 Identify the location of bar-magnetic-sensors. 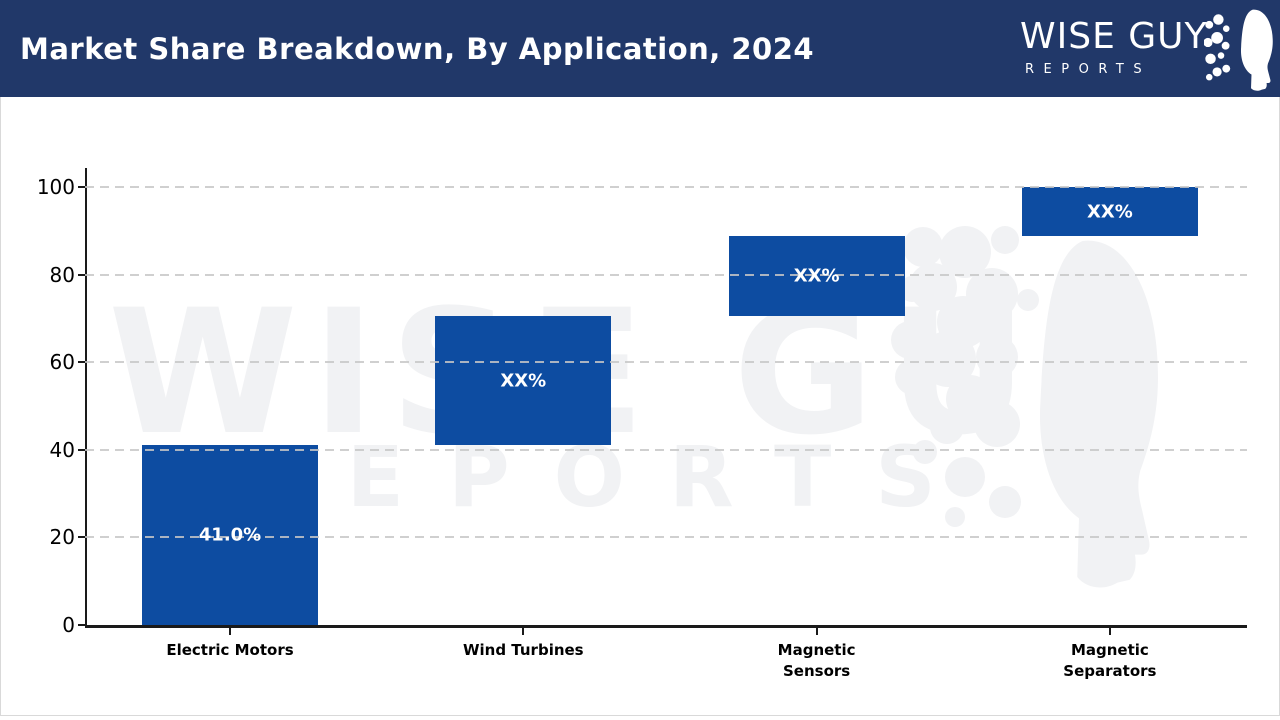
(816, 276).